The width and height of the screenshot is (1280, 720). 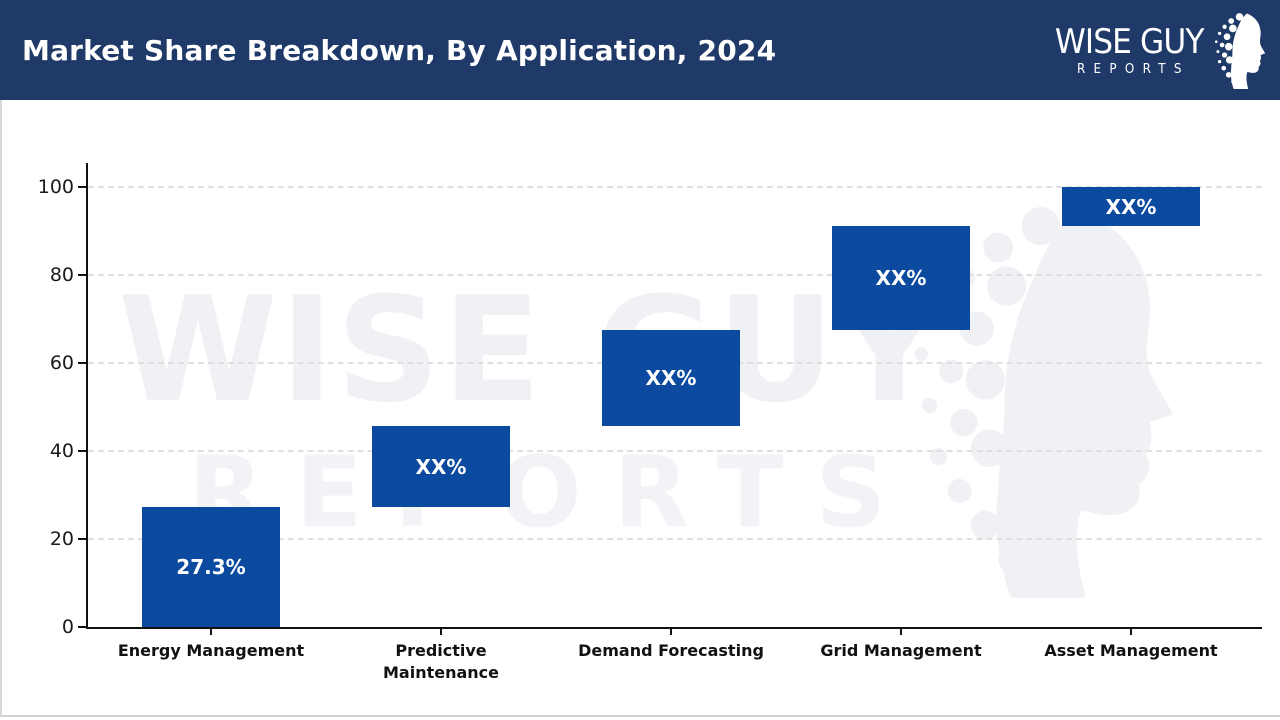 I want to click on brand-logo: WISE GUY REPORTS, so click(x=1154, y=50).